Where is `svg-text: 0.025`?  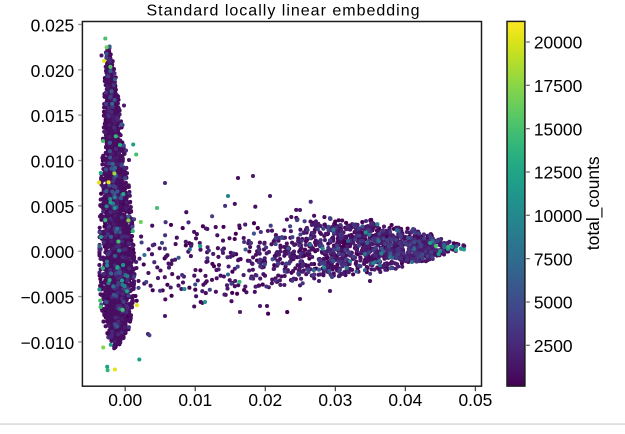
svg-text: 0.025 is located at coordinates (53, 25).